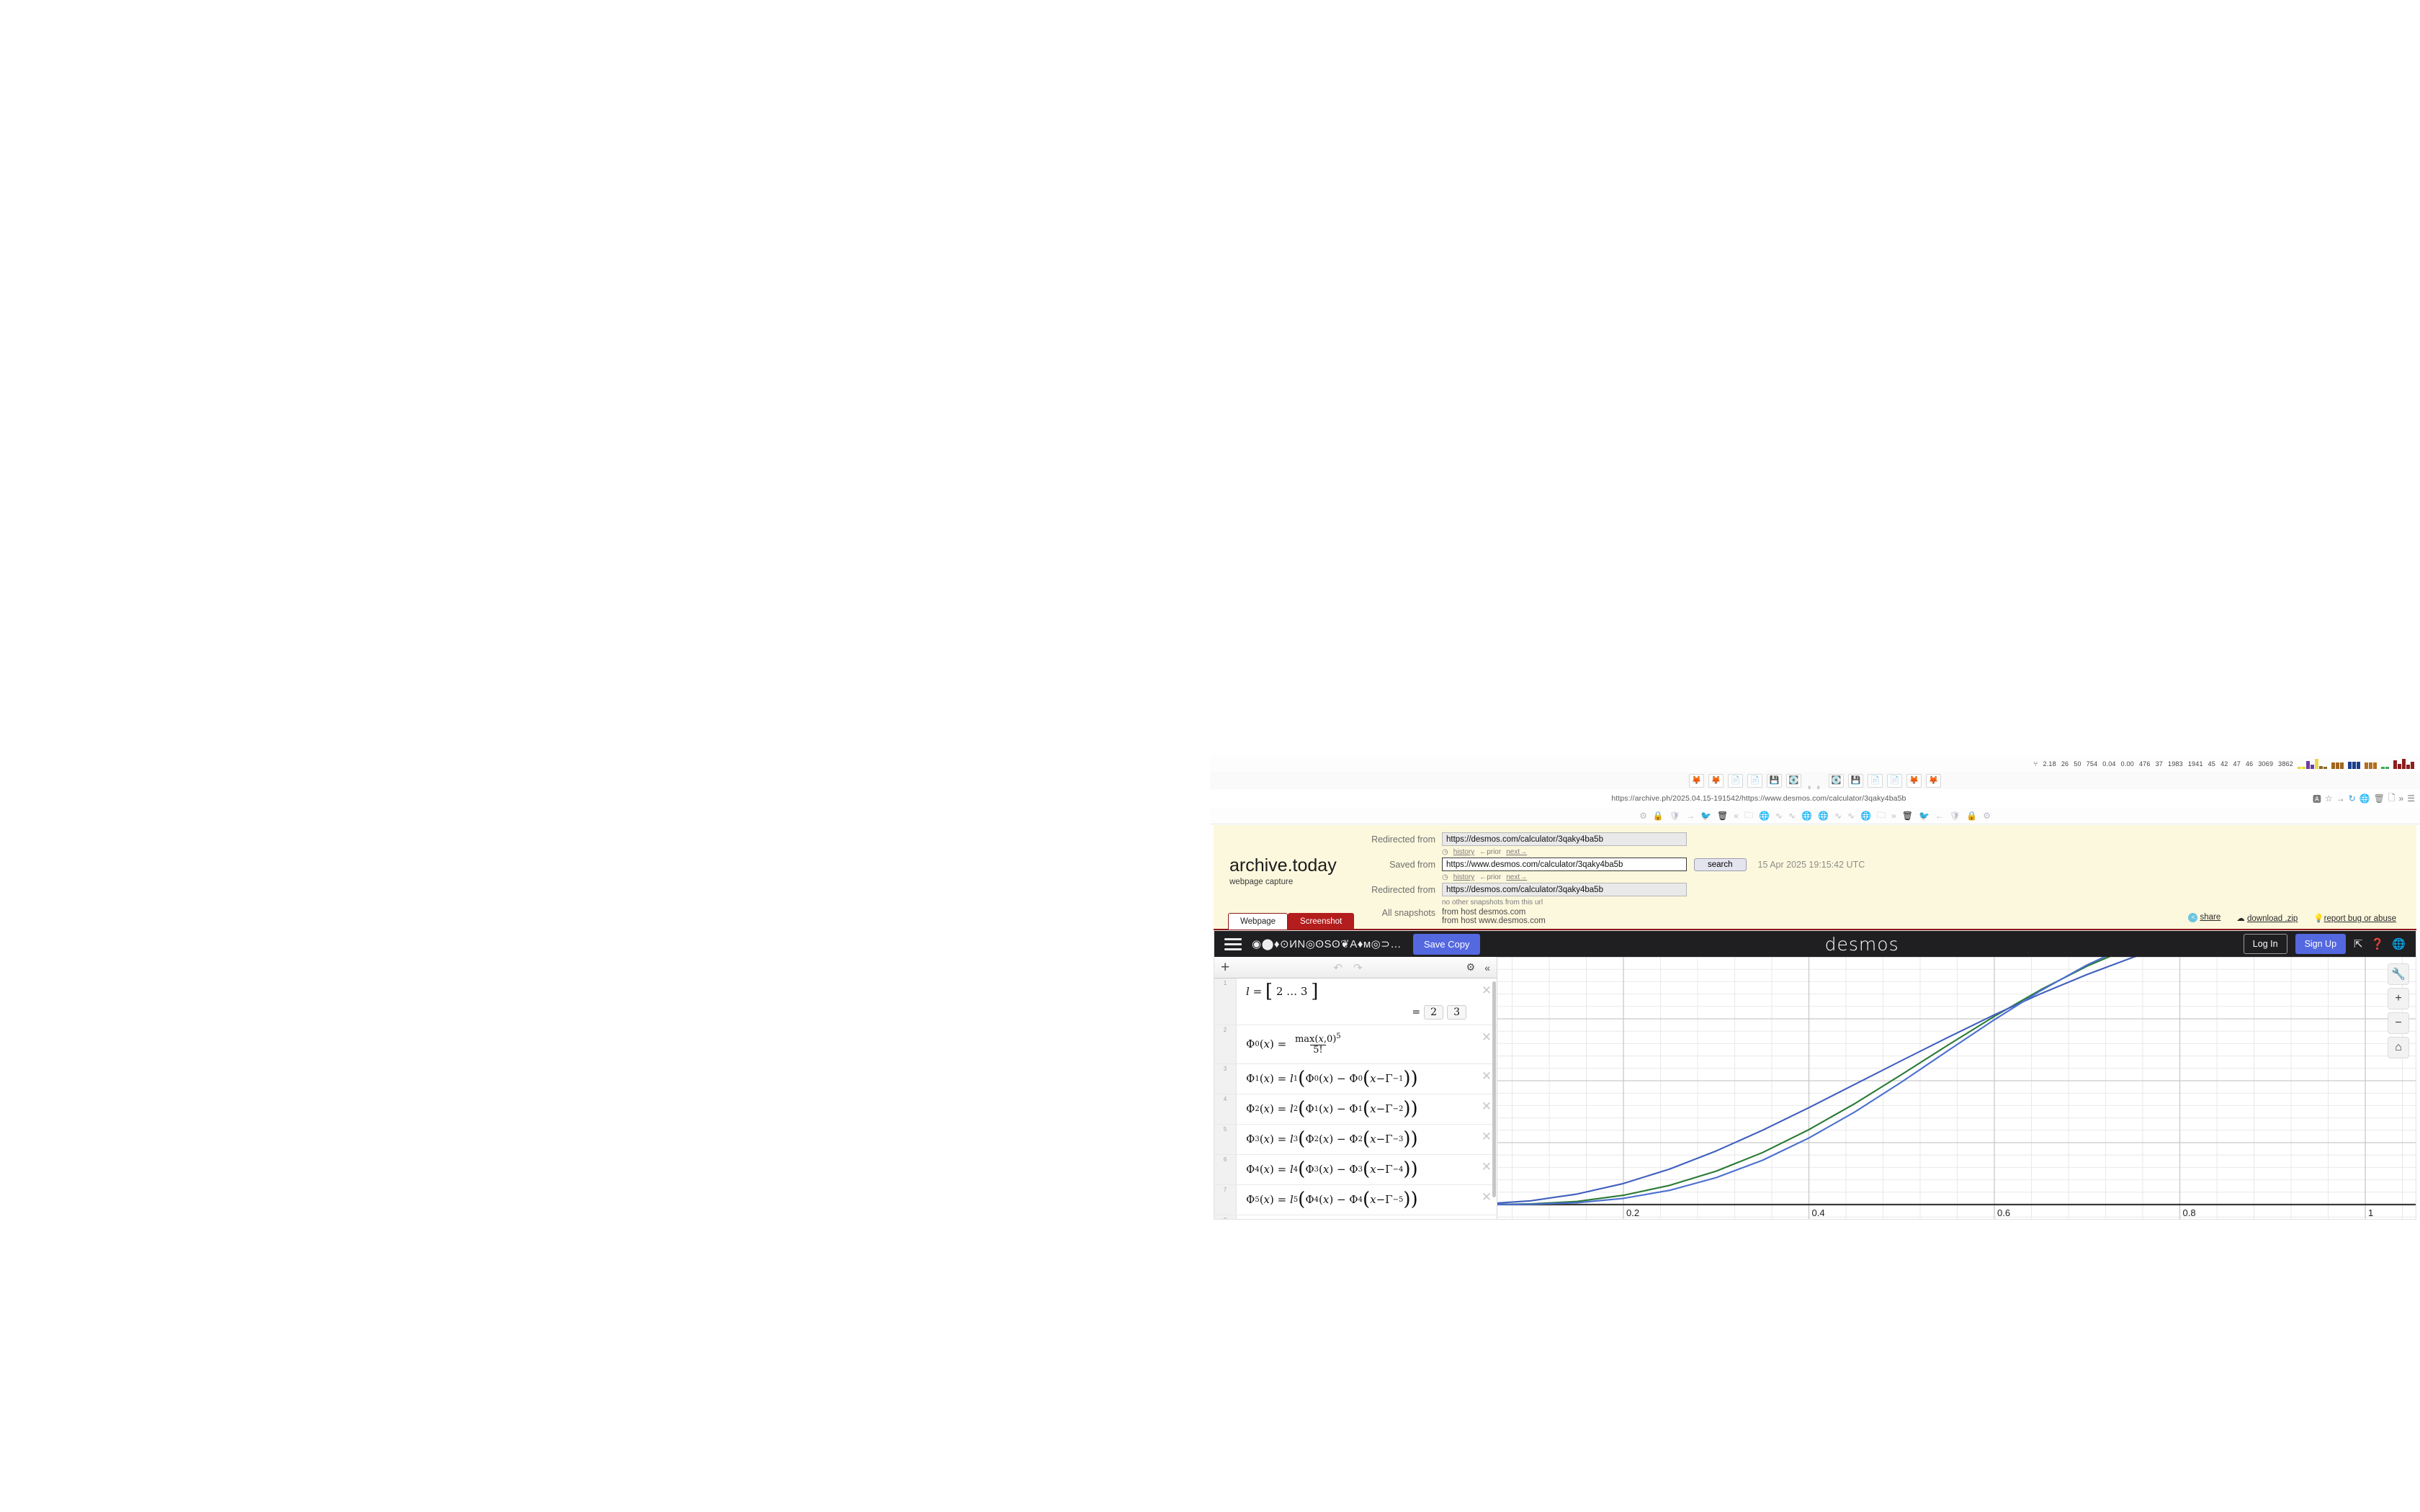  Describe the element at coordinates (1881, 814) in the screenshot. I see `folder-icon-2: 🗀` at that location.